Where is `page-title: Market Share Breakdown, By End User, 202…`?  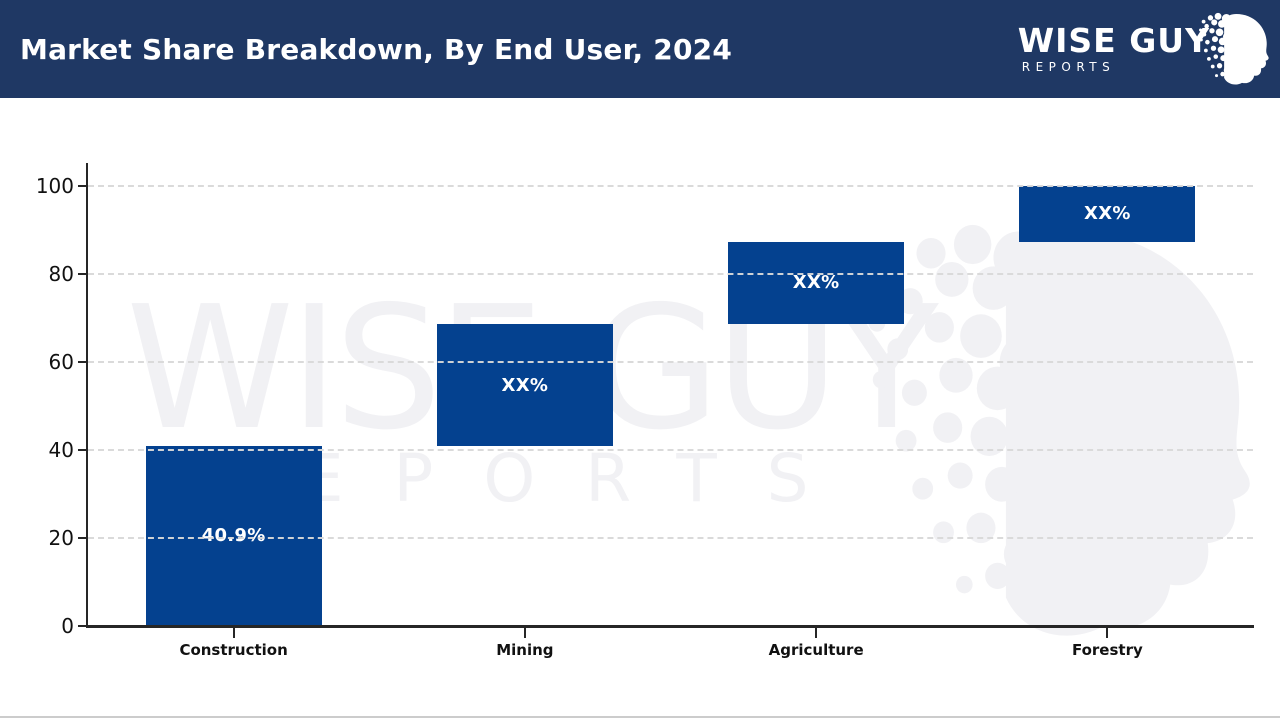
page-title: Market Share Breakdown, By End User, 202… is located at coordinates (376, 49).